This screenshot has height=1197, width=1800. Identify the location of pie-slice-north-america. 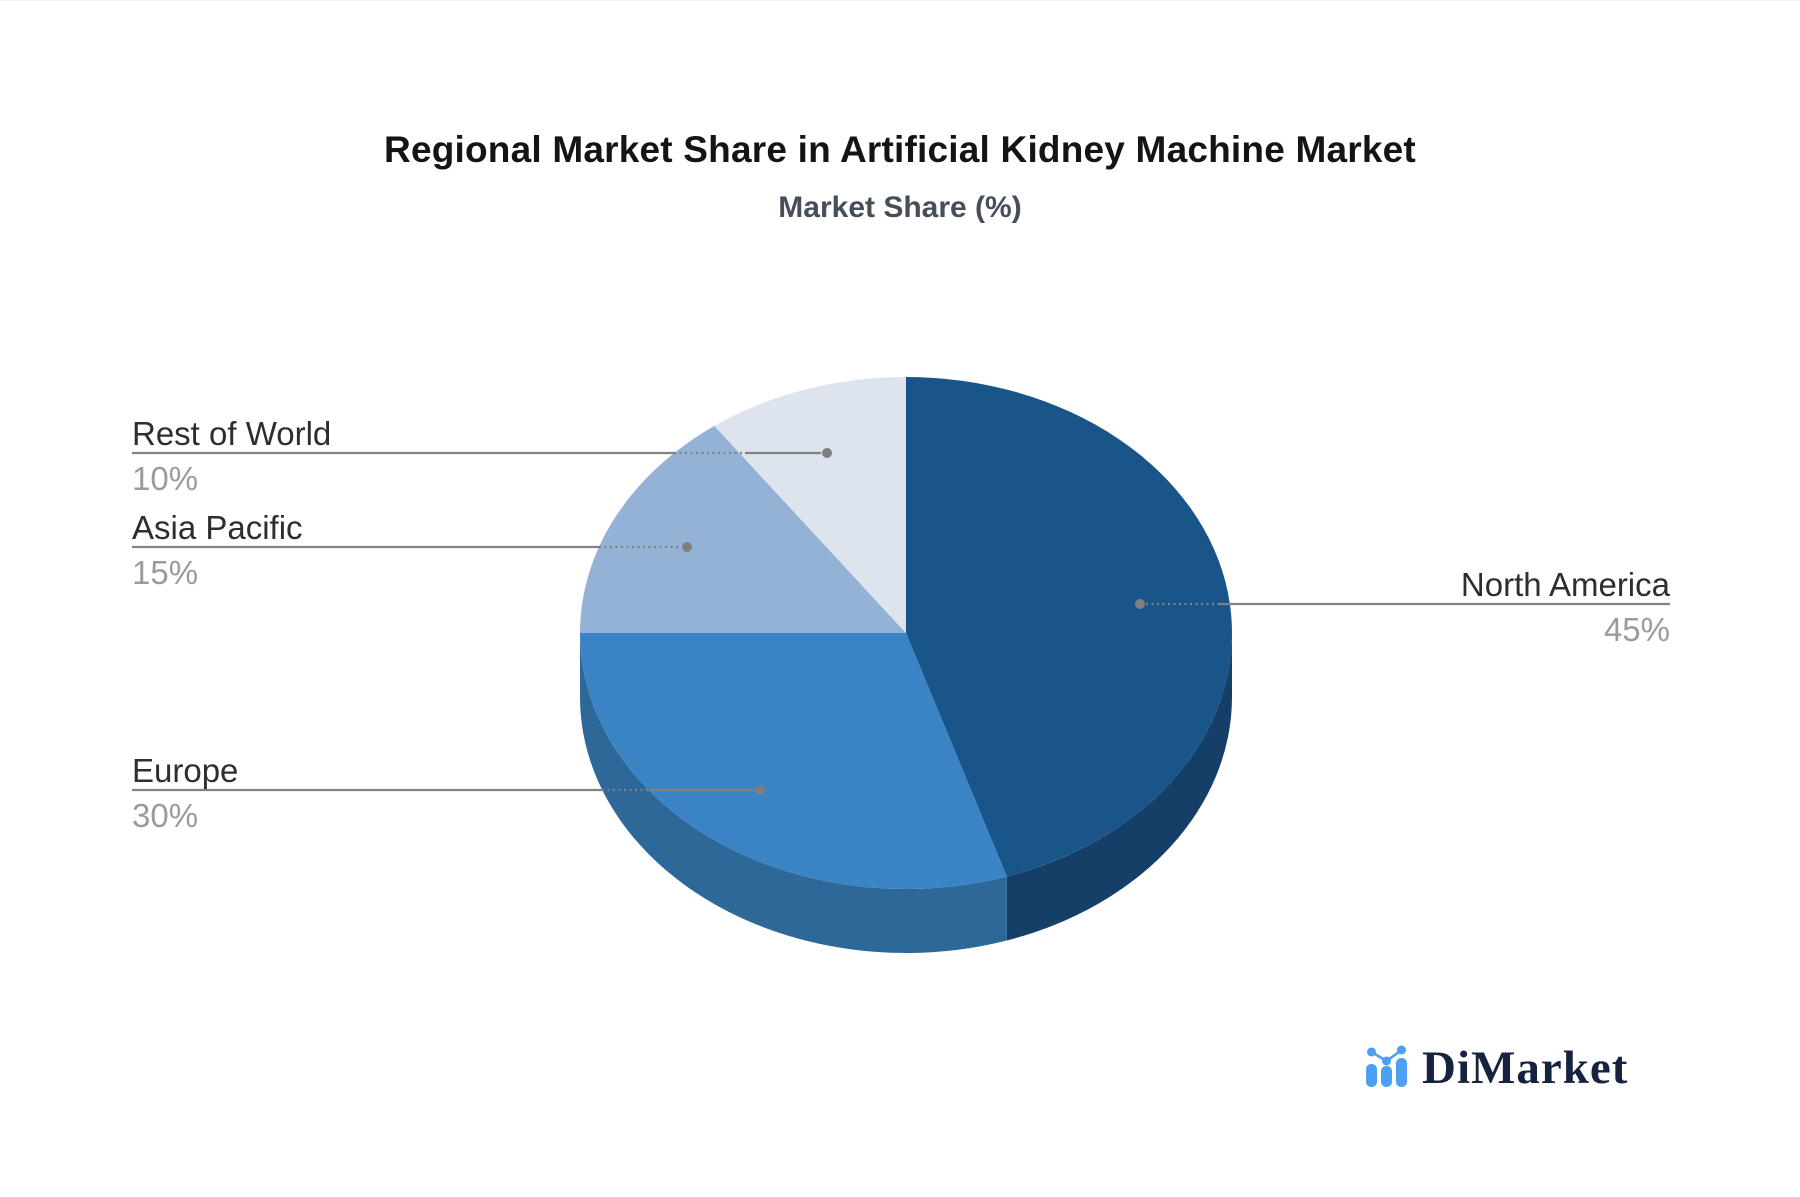
(1069, 627).